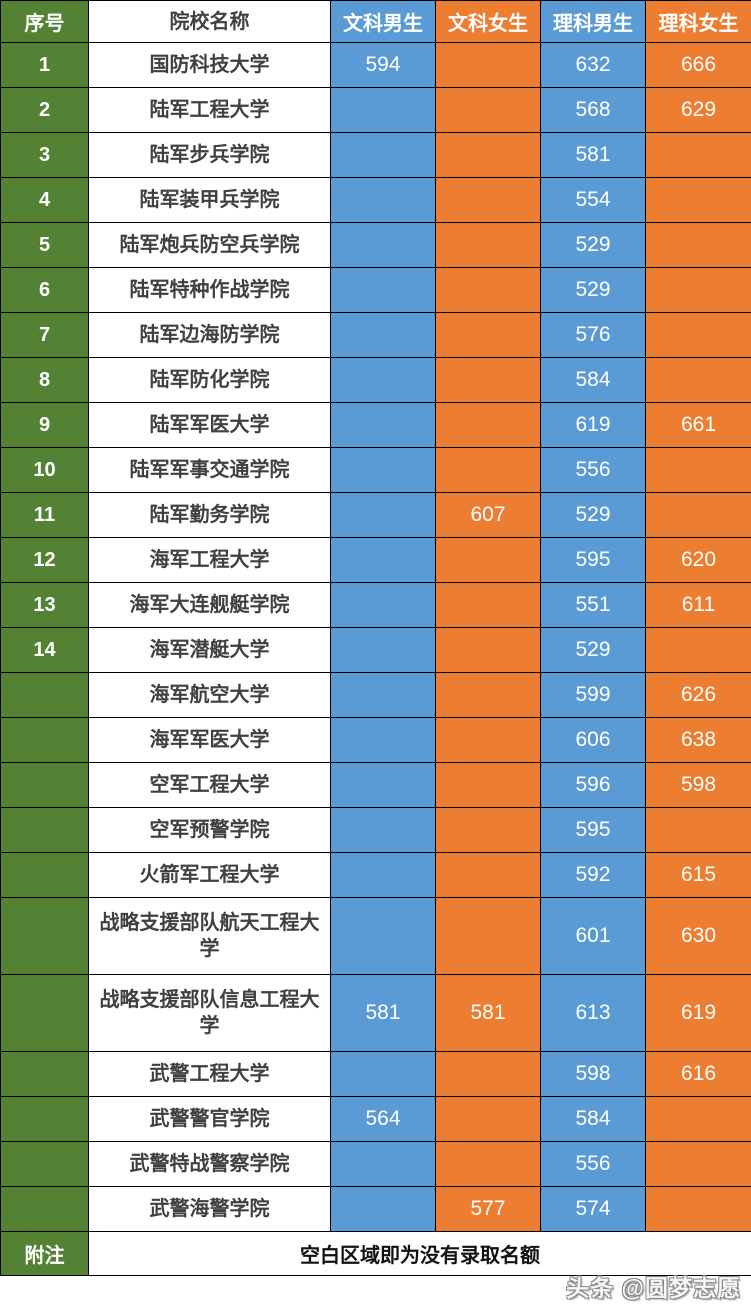 The height and width of the screenshot is (1311, 751). I want to click on science-female-score-cell: 611, so click(698, 605).